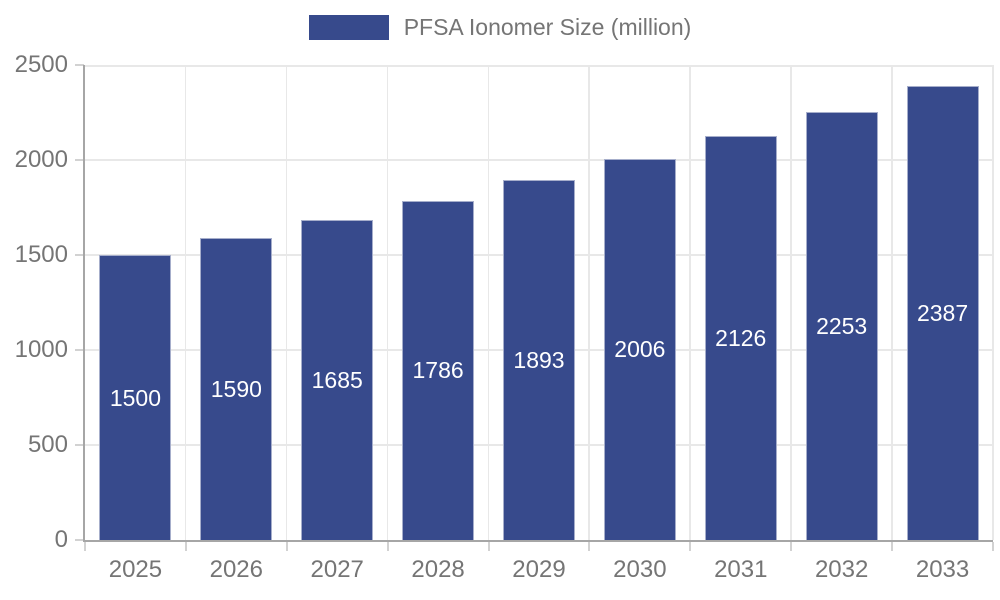 The height and width of the screenshot is (600, 1000). I want to click on legend-swatch-icon, so click(348, 27).